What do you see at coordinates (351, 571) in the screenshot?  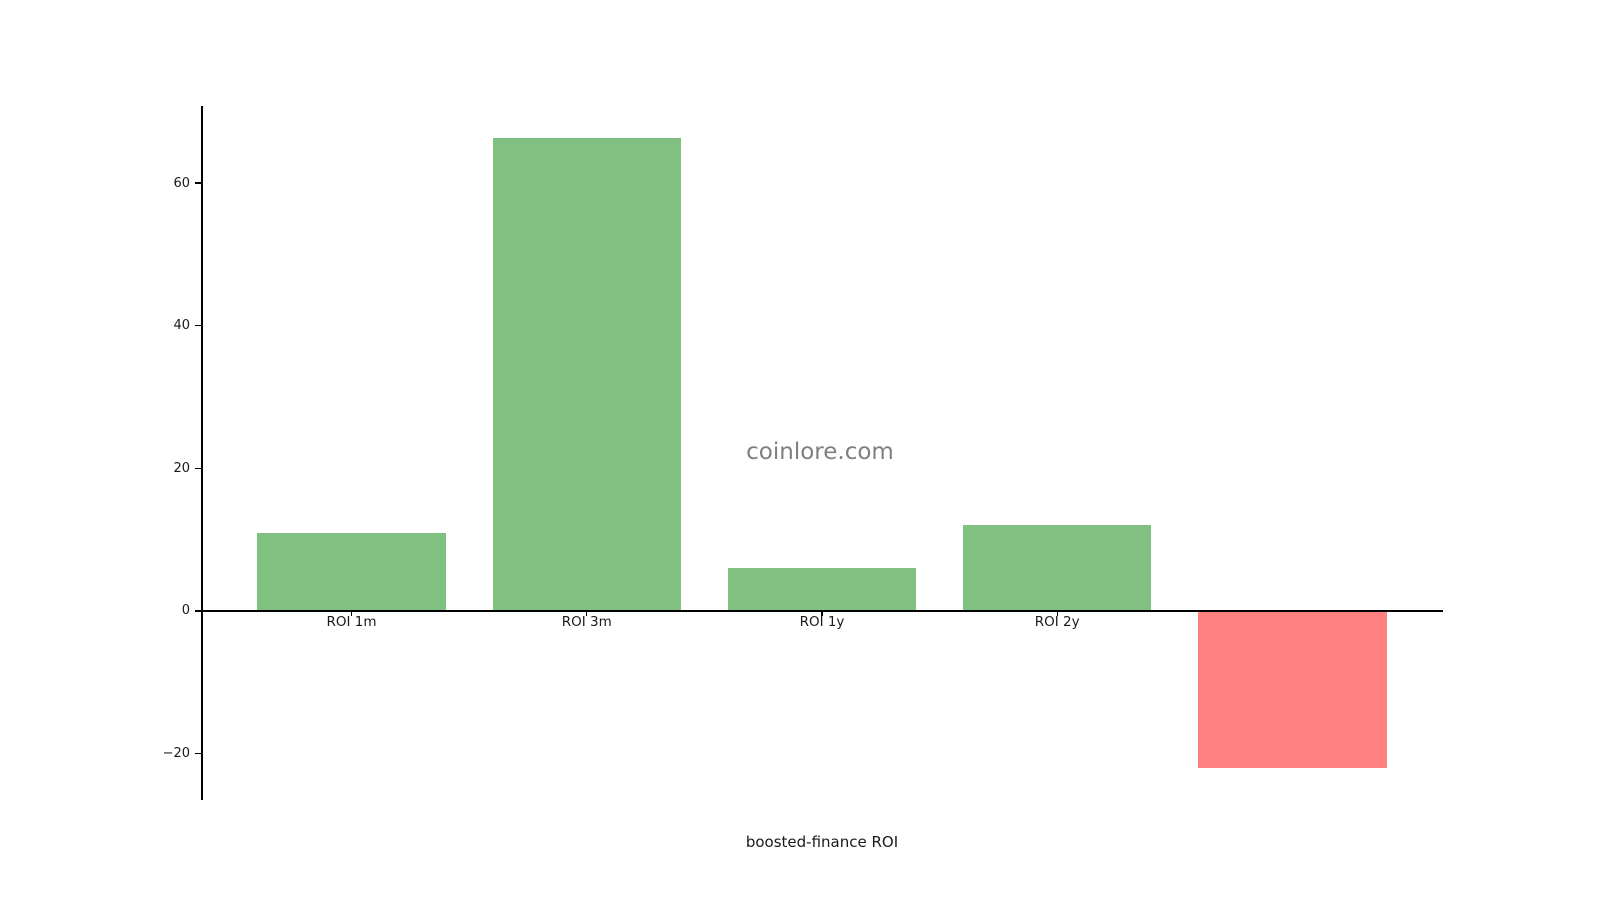 I see `bar-roi-1m` at bounding box center [351, 571].